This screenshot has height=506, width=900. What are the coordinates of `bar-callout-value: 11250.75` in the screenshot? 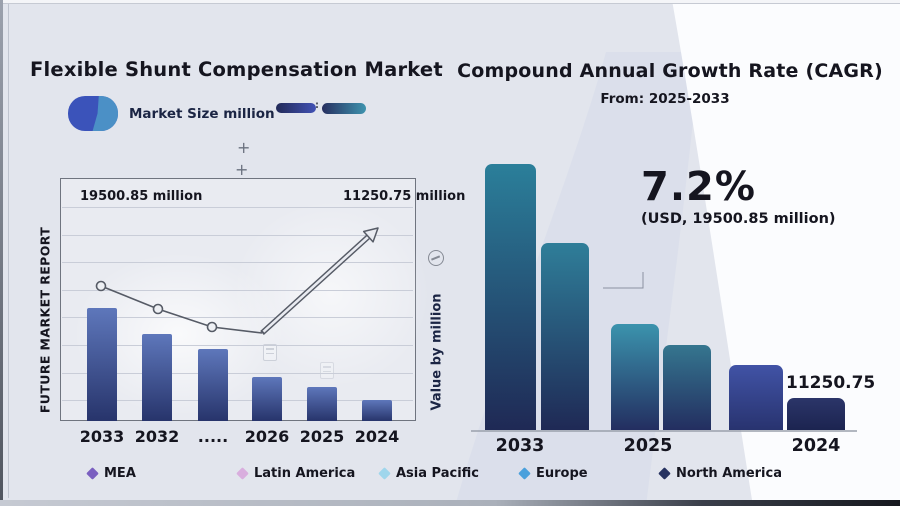 It's located at (831, 383).